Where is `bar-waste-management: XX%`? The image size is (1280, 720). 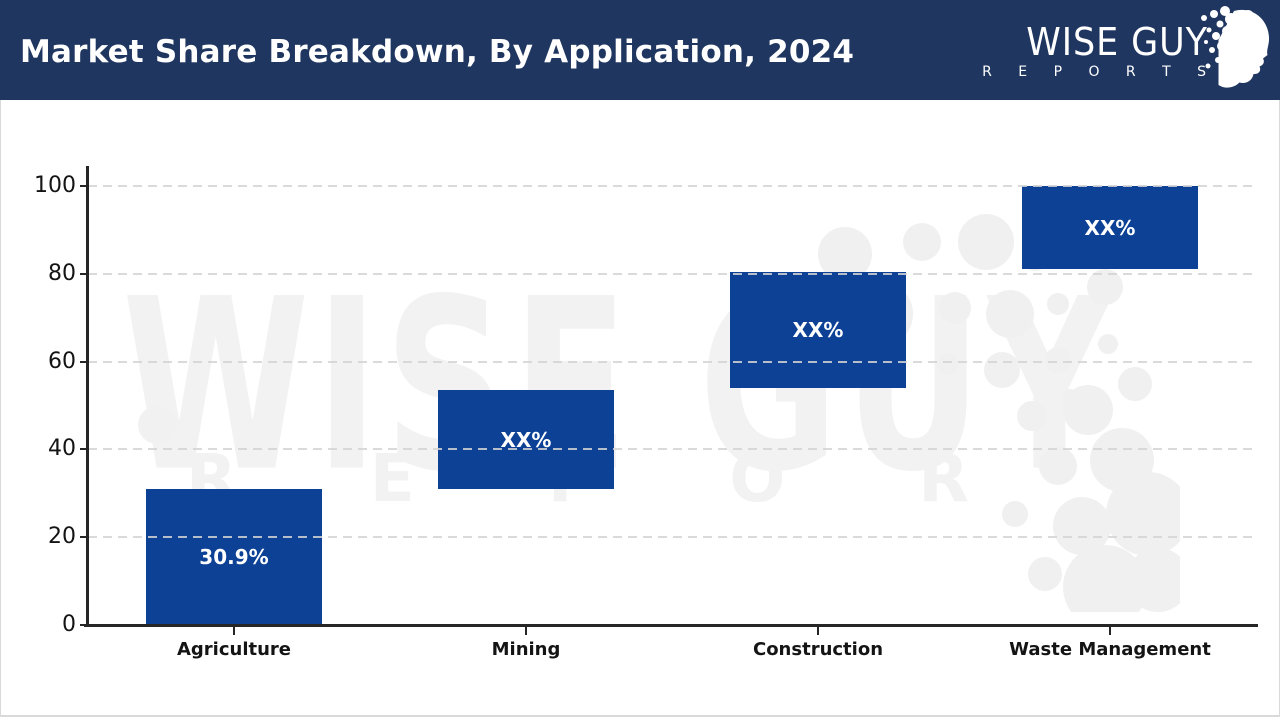
bar-waste-management: XX% is located at coordinates (1110, 228).